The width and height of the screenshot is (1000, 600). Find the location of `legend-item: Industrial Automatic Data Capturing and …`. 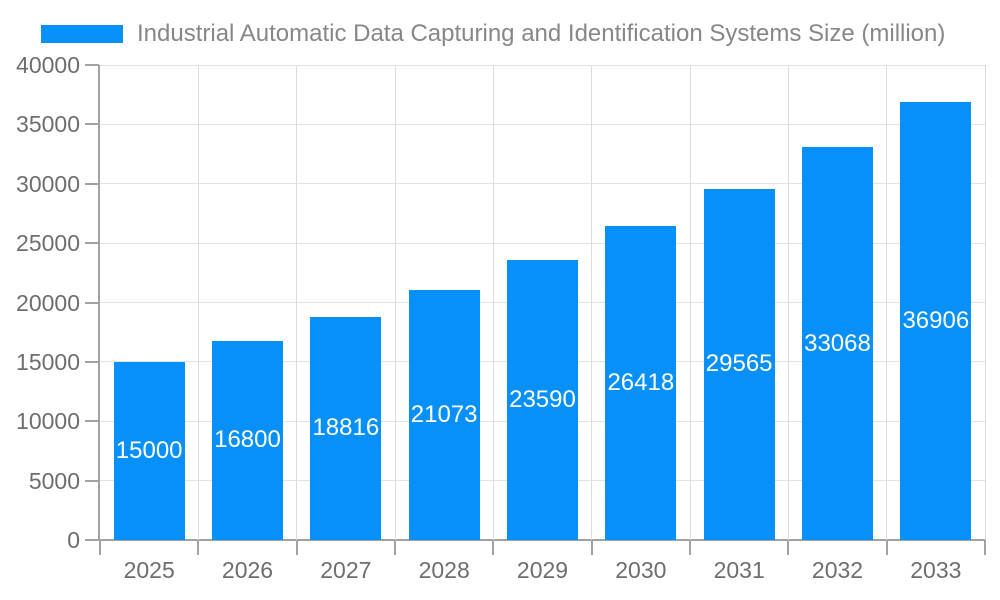

legend-item: Industrial Automatic Data Capturing and … is located at coordinates (493, 34).